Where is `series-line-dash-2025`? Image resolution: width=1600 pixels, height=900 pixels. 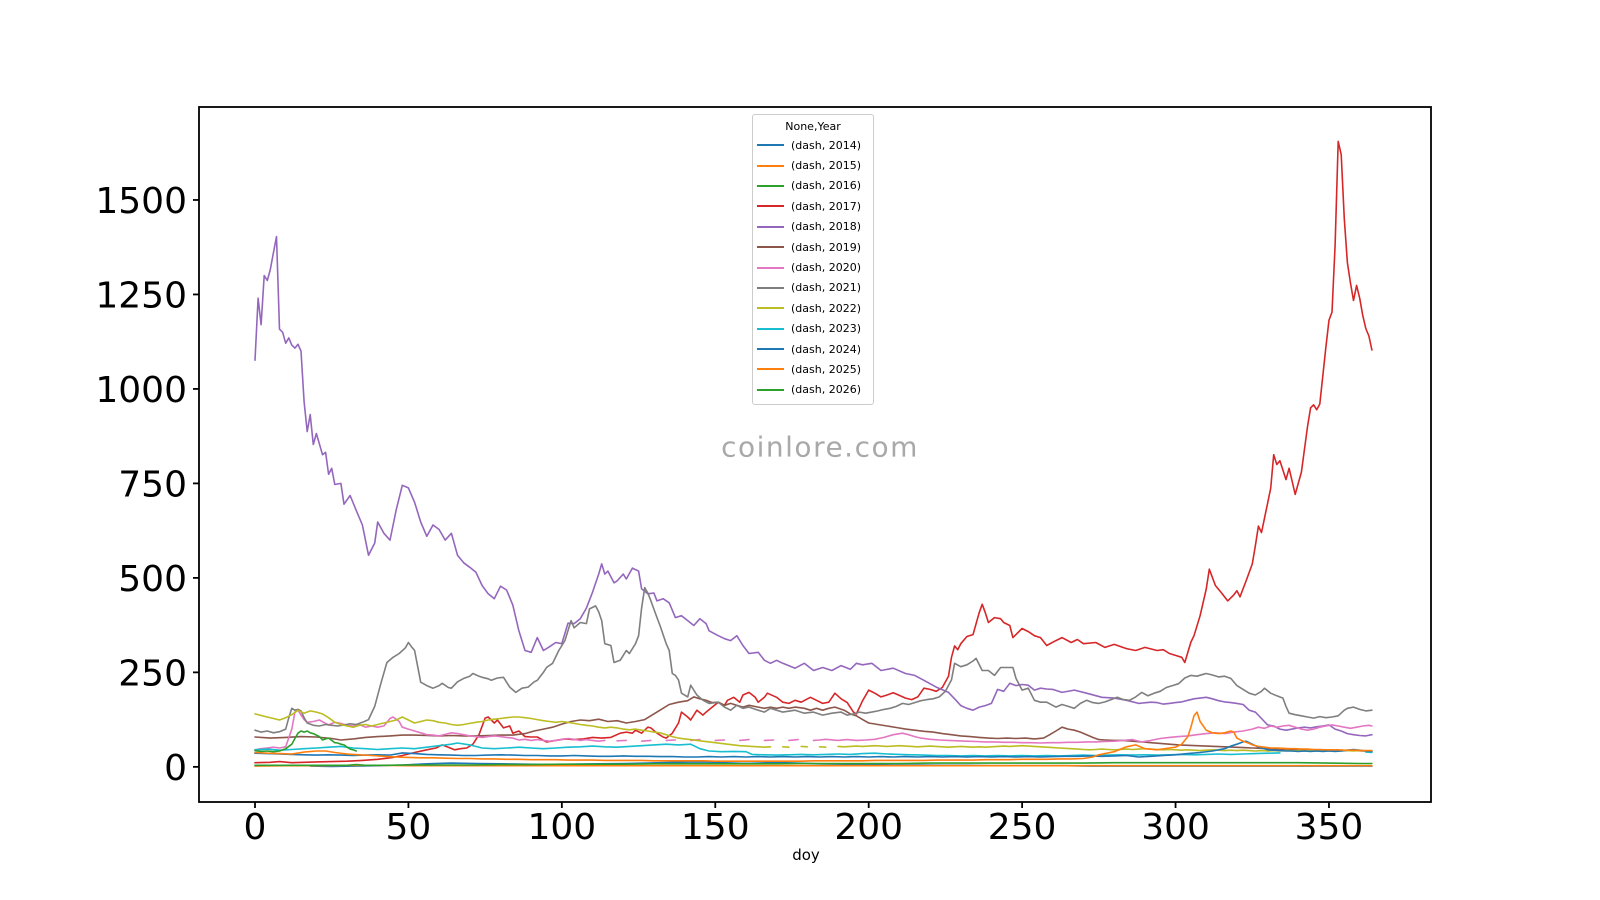 series-line-dash-2025 is located at coordinates (813, 736).